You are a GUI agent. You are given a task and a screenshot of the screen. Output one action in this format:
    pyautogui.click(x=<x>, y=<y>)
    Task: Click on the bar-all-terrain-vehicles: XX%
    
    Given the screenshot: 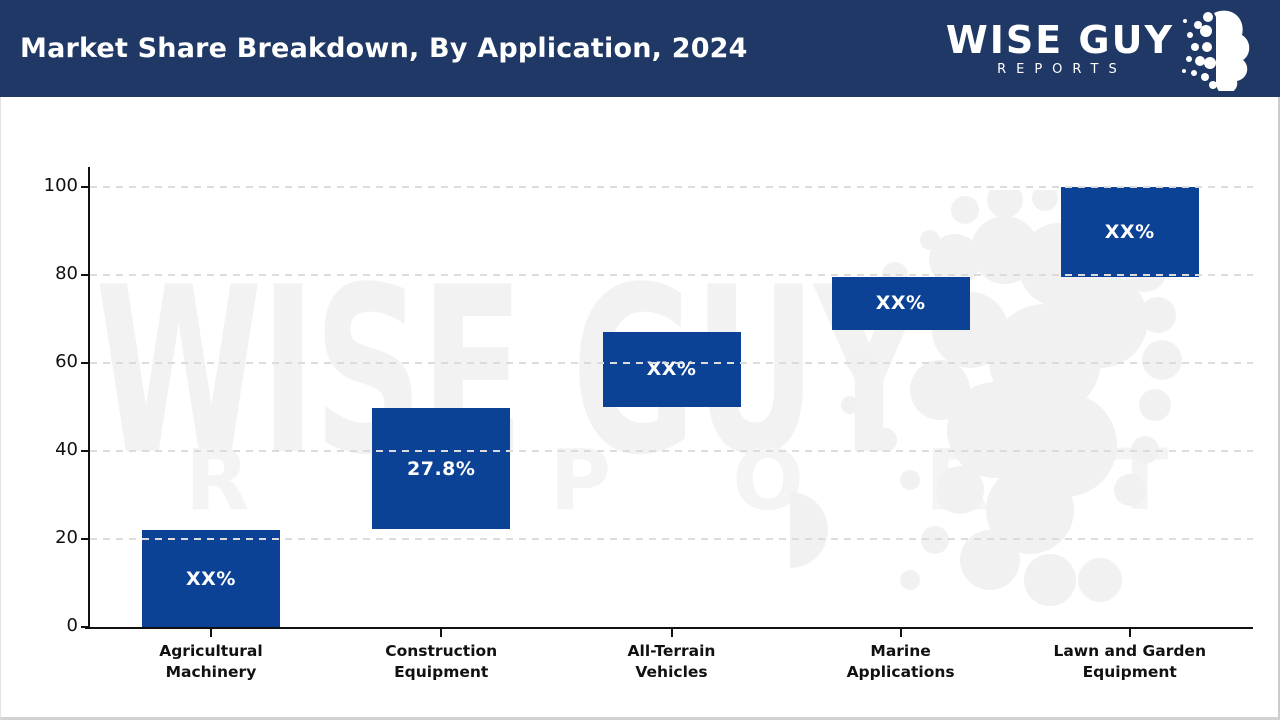 What is the action you would take?
    pyautogui.click(x=671, y=369)
    